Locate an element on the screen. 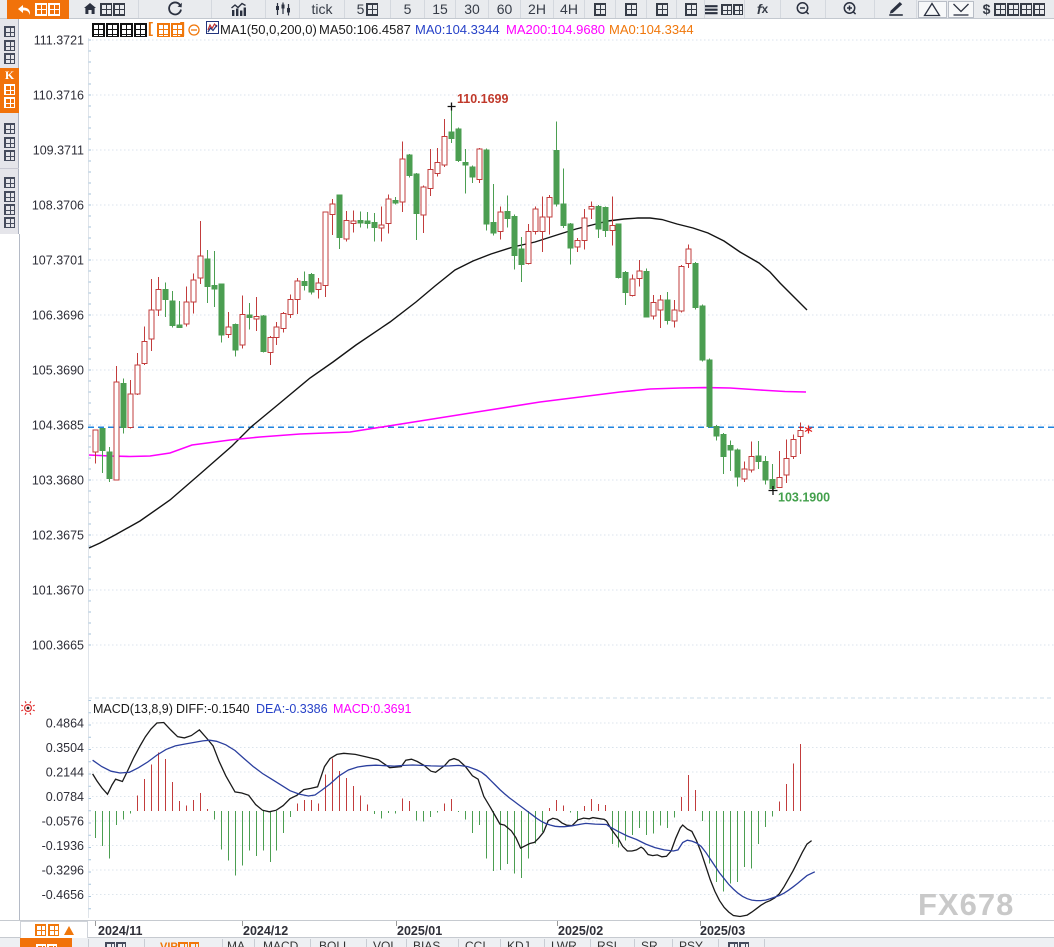  svg-text: 0.2144 is located at coordinates (65, 773).